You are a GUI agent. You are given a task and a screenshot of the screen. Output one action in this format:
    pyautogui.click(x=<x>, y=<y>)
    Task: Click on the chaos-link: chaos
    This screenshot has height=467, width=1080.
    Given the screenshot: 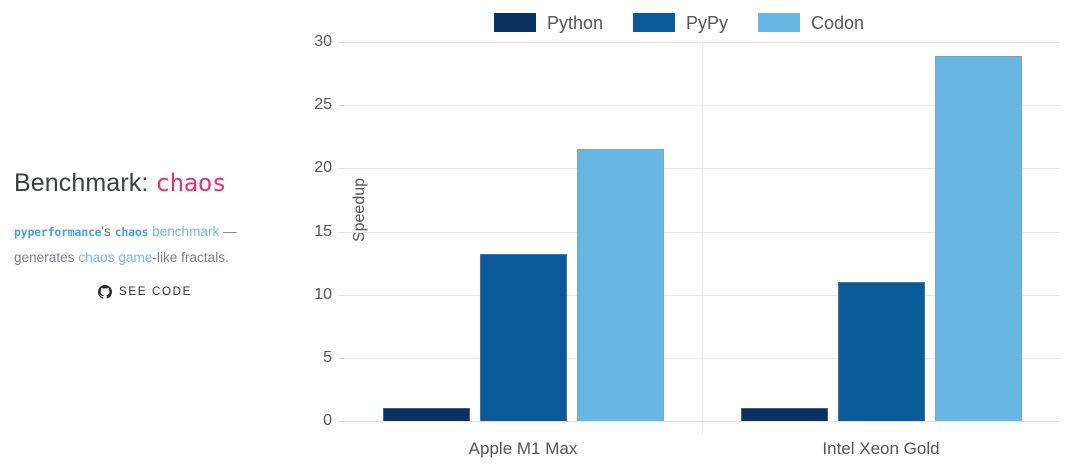 What is the action you would take?
    pyautogui.click(x=131, y=231)
    